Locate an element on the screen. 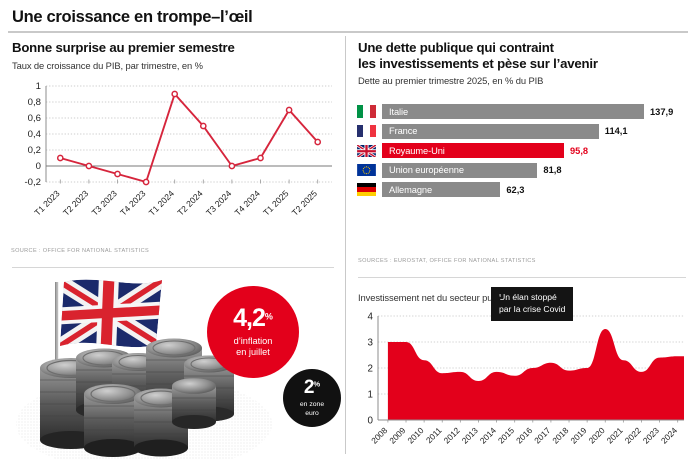 This screenshot has height=459, width=696. inflation-badge-caption-line1: d’inflation is located at coordinates (253, 341).